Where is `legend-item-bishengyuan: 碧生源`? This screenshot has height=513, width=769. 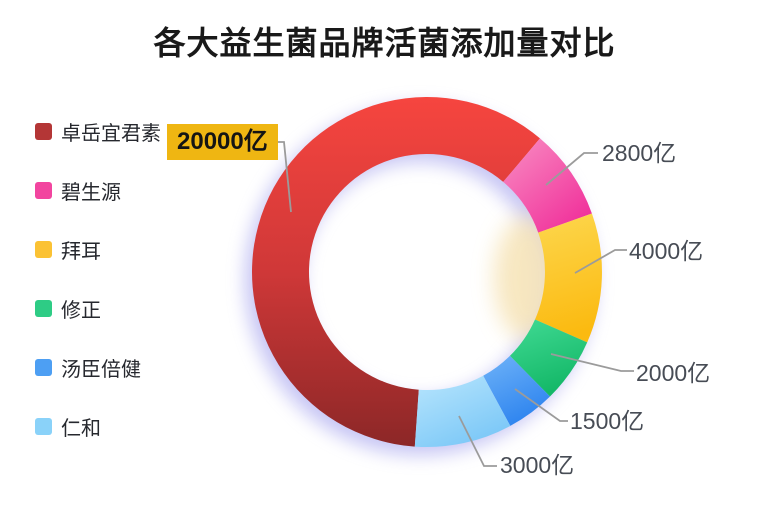
legend-item-bishengyuan: 碧生源 is located at coordinates (98, 191).